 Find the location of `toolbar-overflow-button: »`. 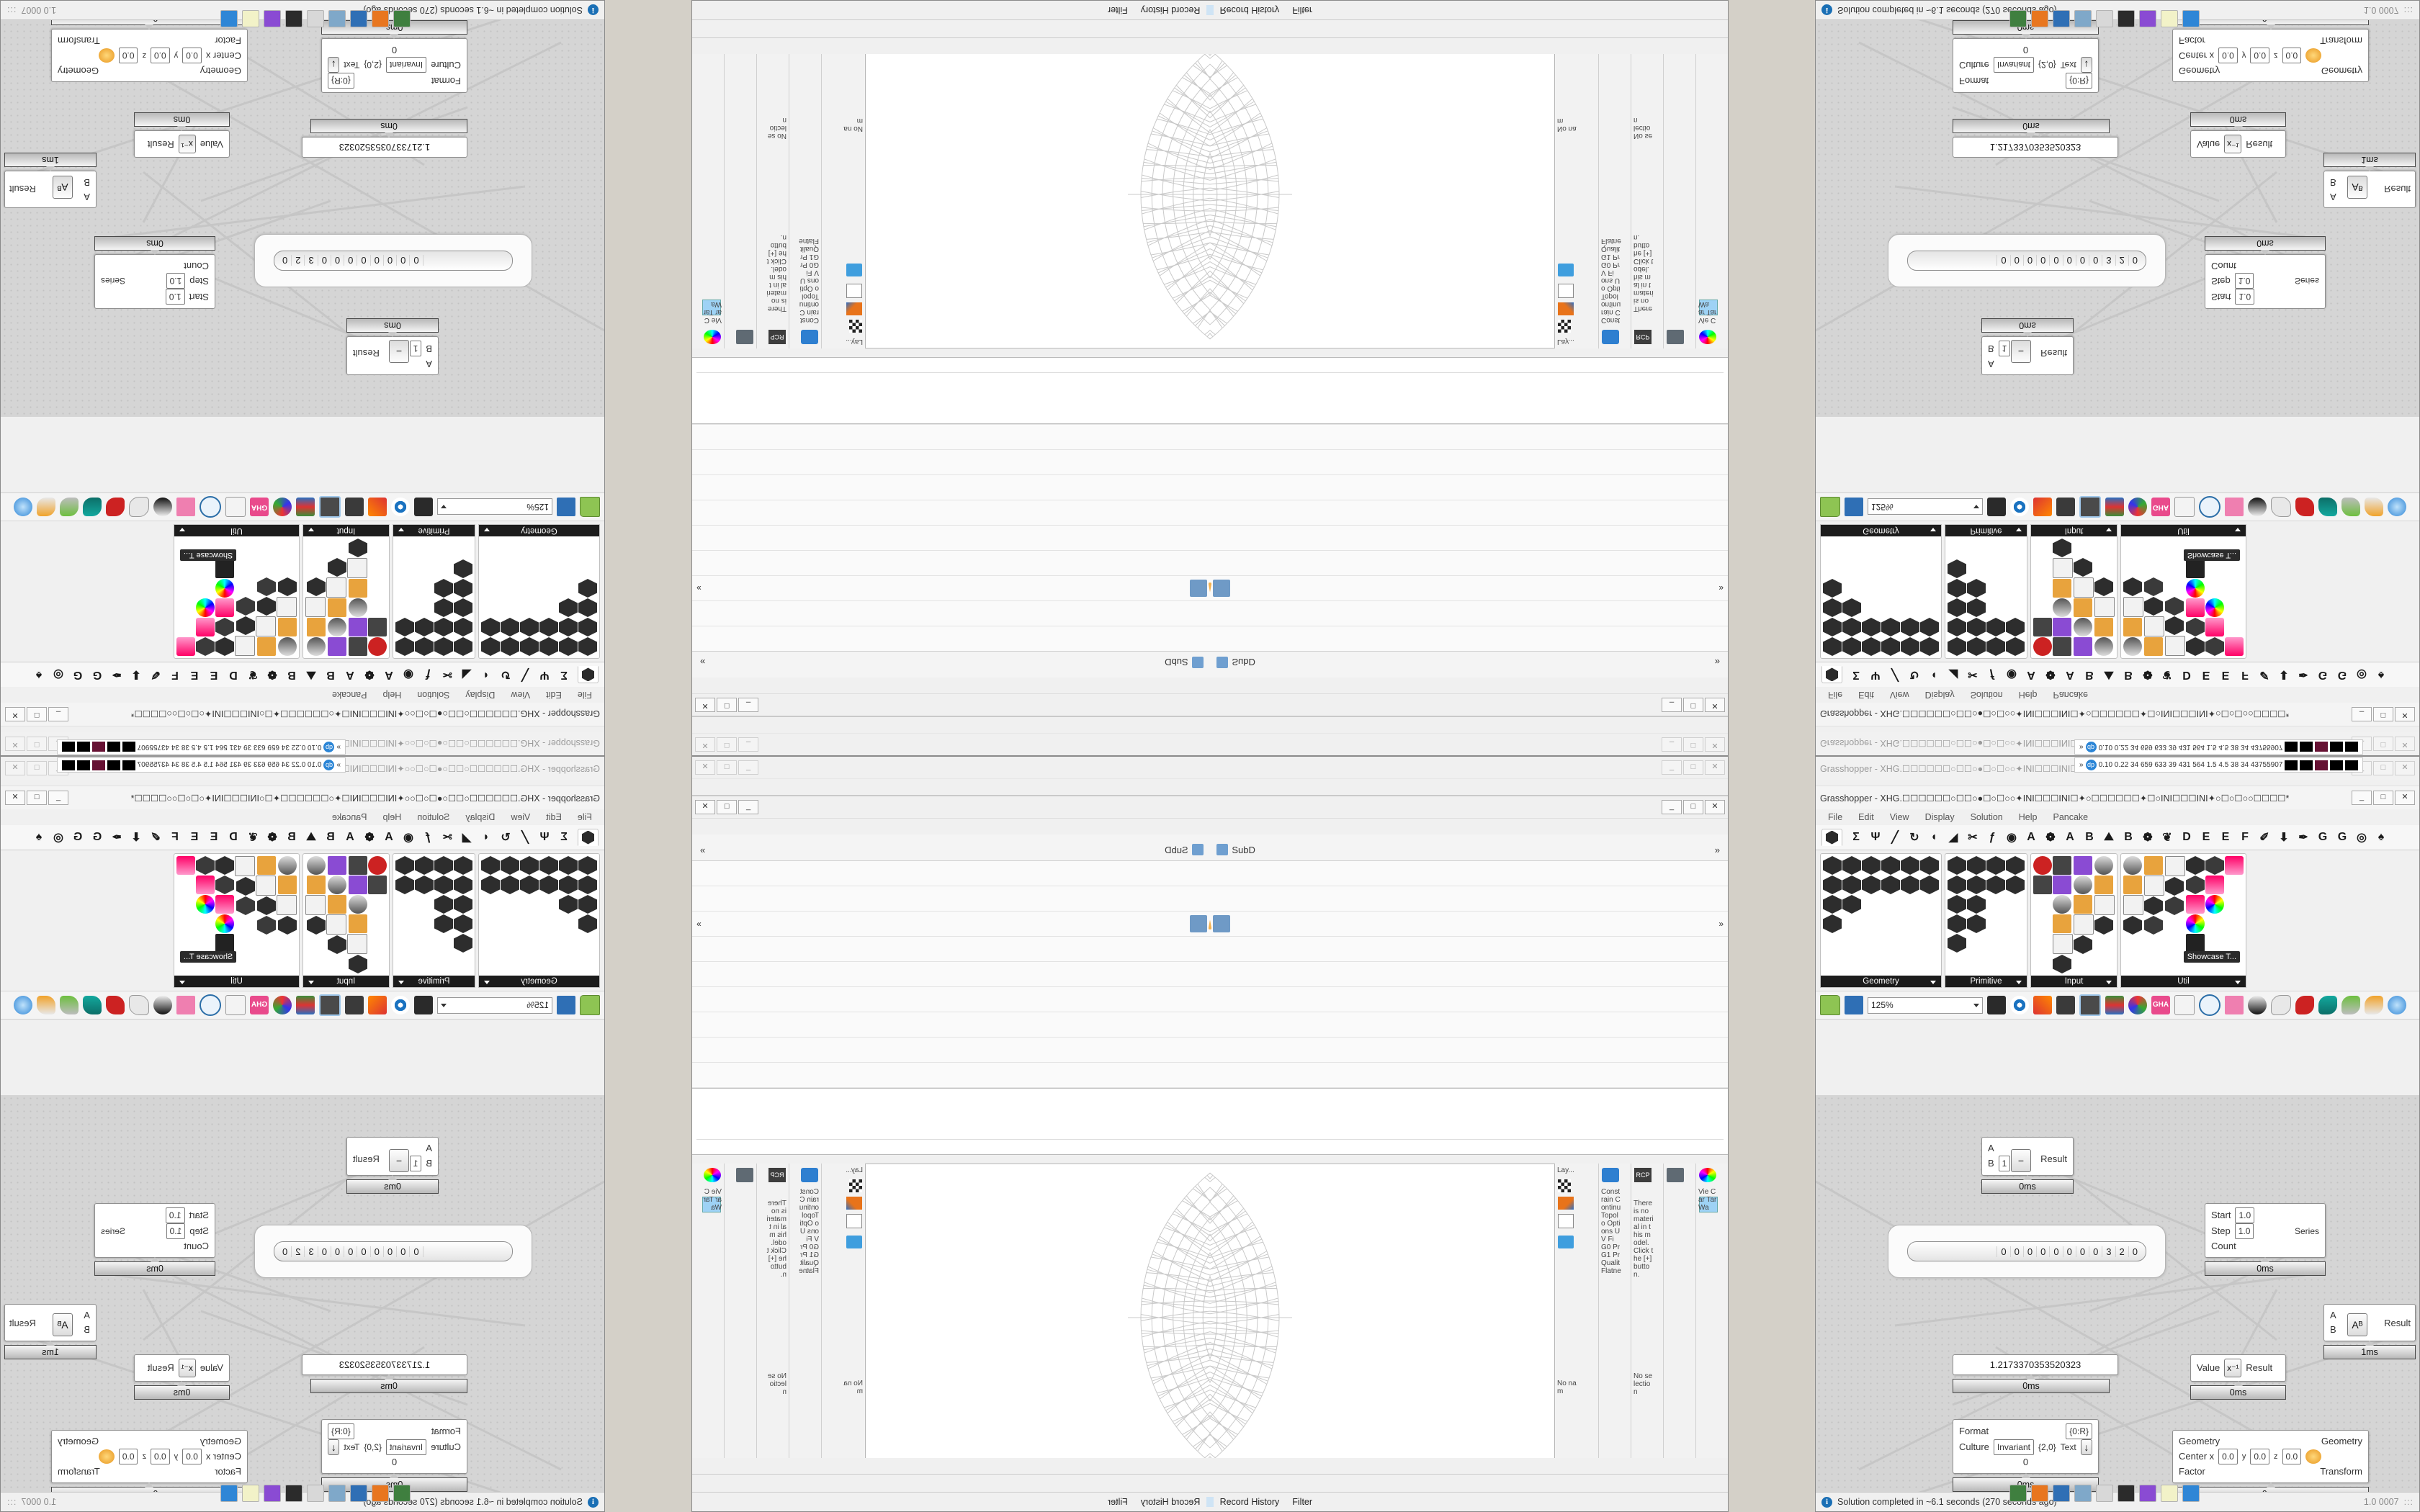

toolbar-overflow-button: » is located at coordinates (1717, 662).